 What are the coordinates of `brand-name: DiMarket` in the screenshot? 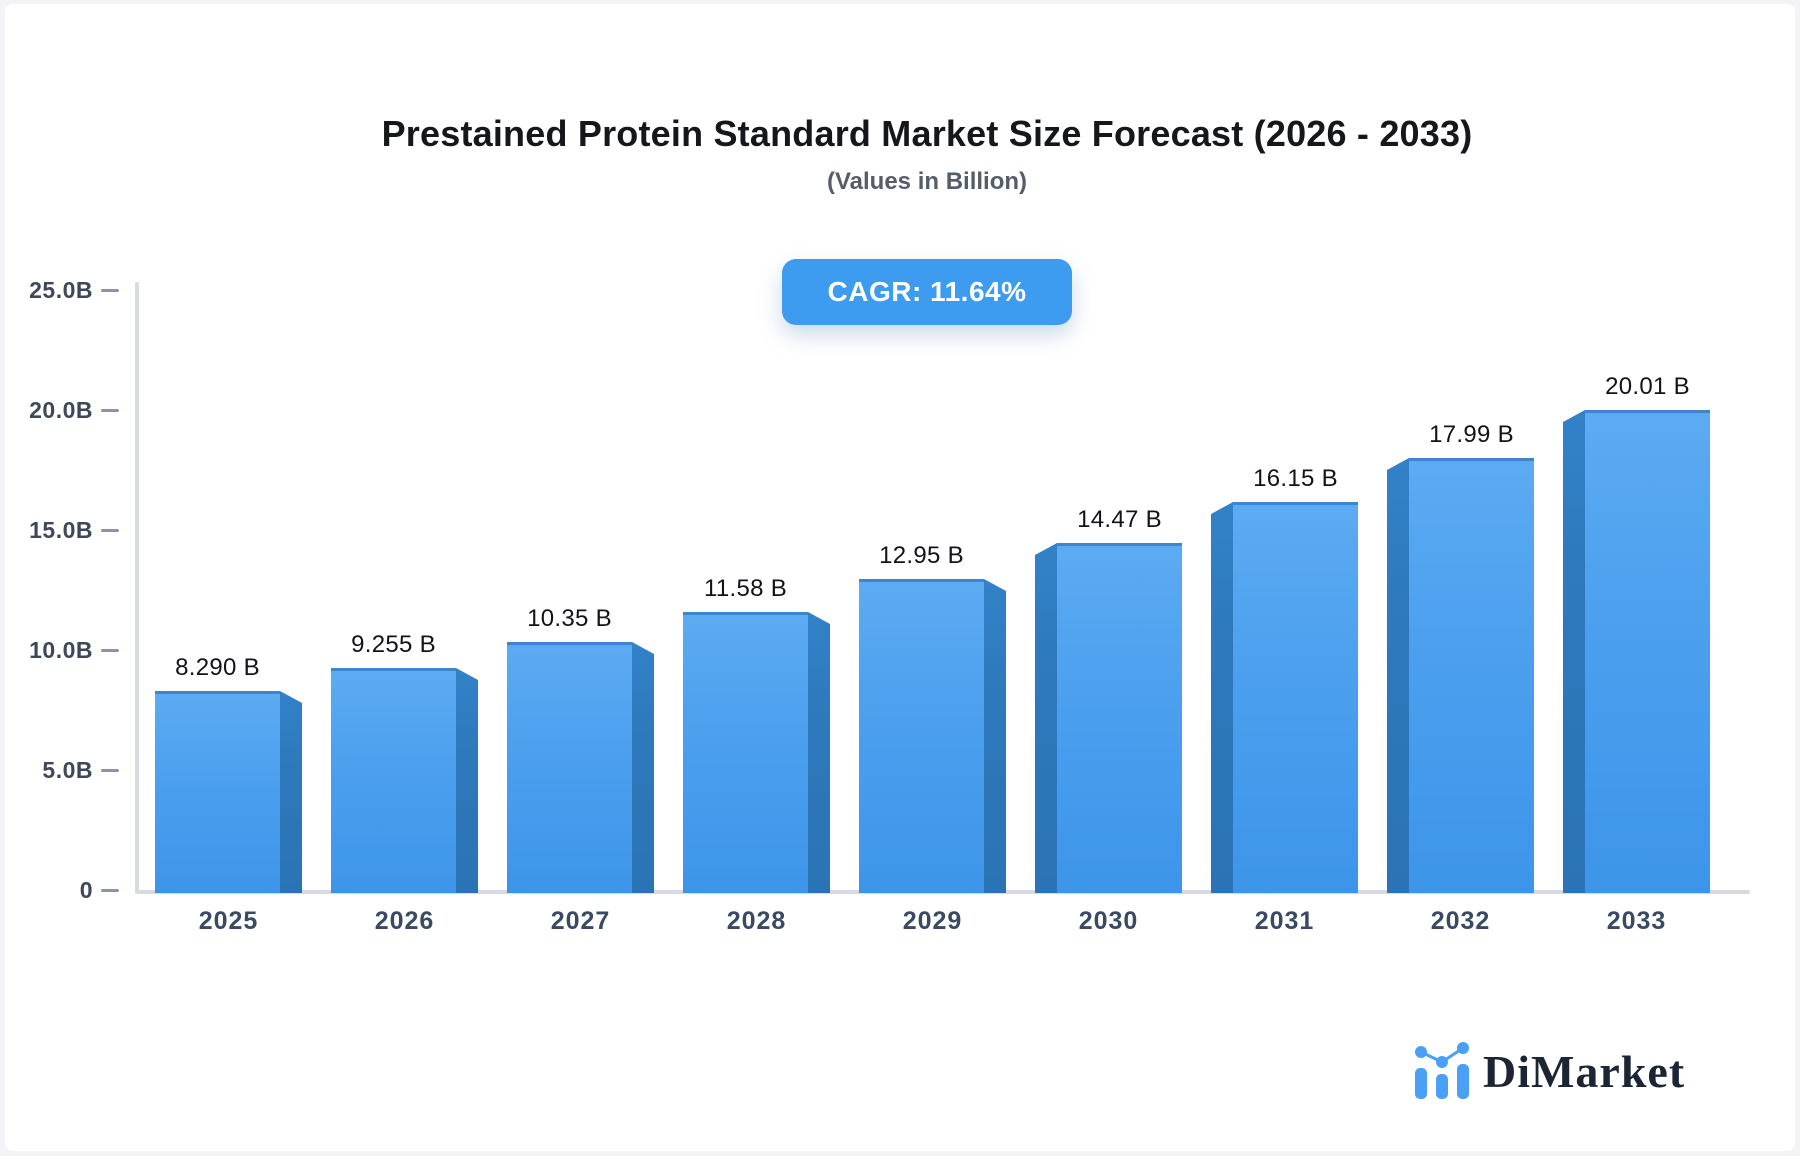 It's located at (1584, 1071).